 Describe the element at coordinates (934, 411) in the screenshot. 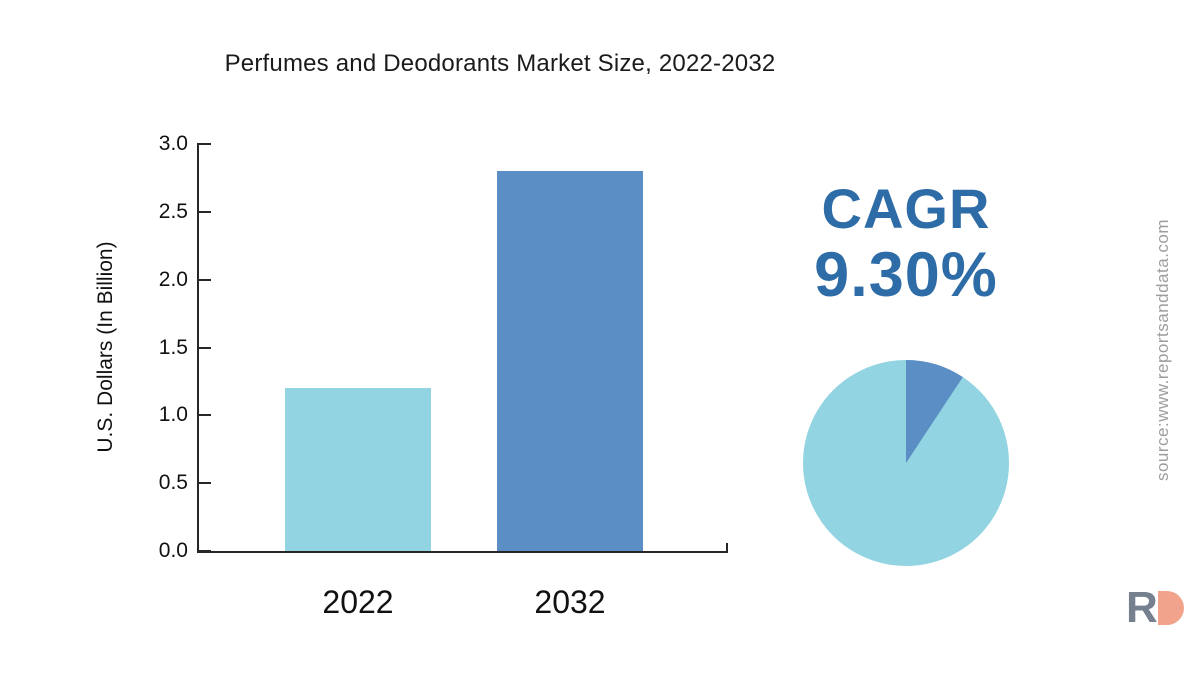

I see `pie-cagr-slice` at that location.